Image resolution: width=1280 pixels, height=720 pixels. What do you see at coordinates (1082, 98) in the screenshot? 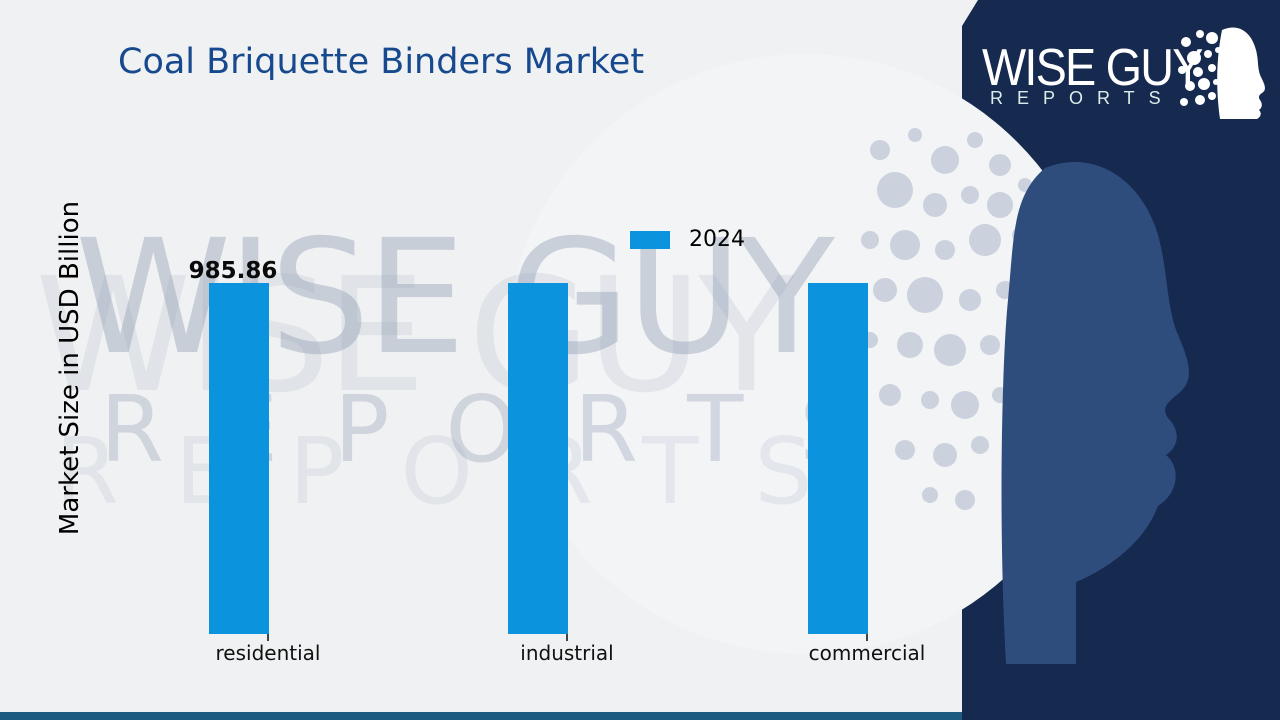
I see `brand-logo-subtitle: REPORTS` at bounding box center [1082, 98].